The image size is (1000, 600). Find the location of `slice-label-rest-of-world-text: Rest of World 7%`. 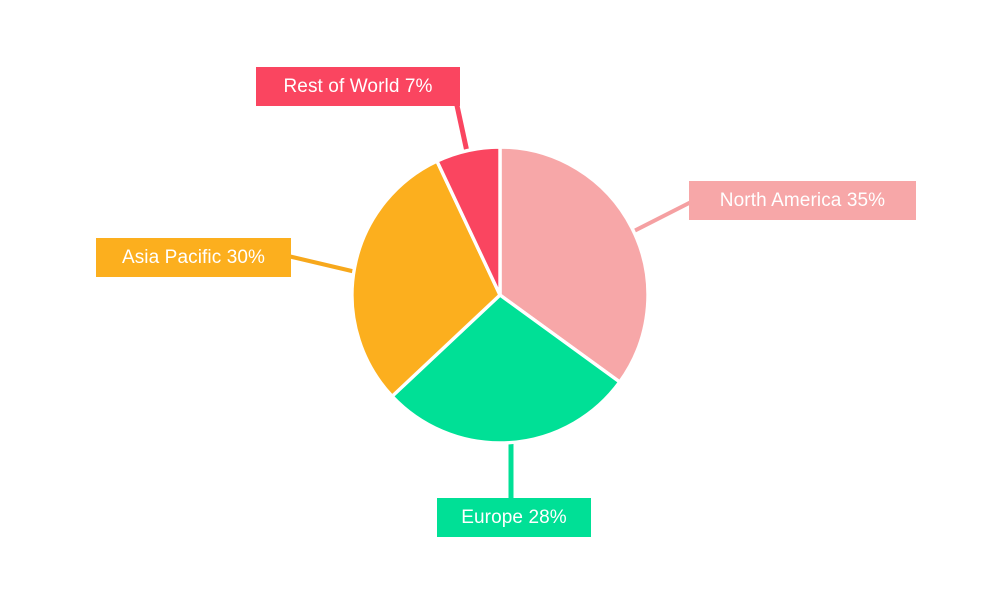

slice-label-rest-of-world-text: Rest of World 7% is located at coordinates (358, 86).